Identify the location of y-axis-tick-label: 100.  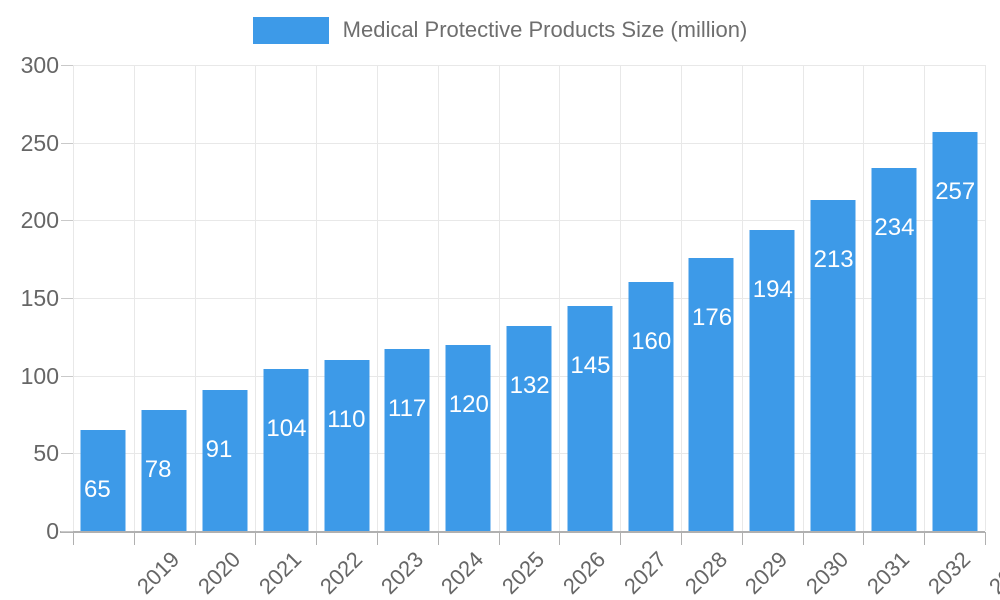
(39, 375).